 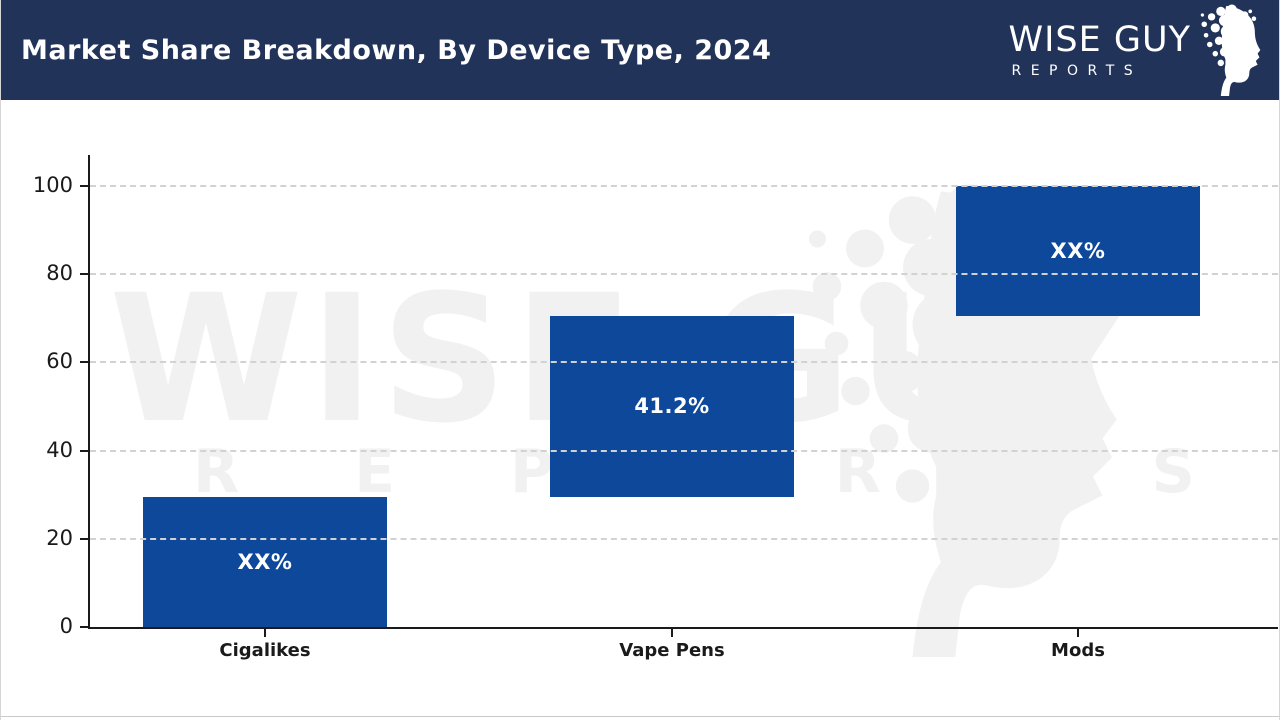 What do you see at coordinates (672, 633) in the screenshot?
I see `x-tick-vape-pens` at bounding box center [672, 633].